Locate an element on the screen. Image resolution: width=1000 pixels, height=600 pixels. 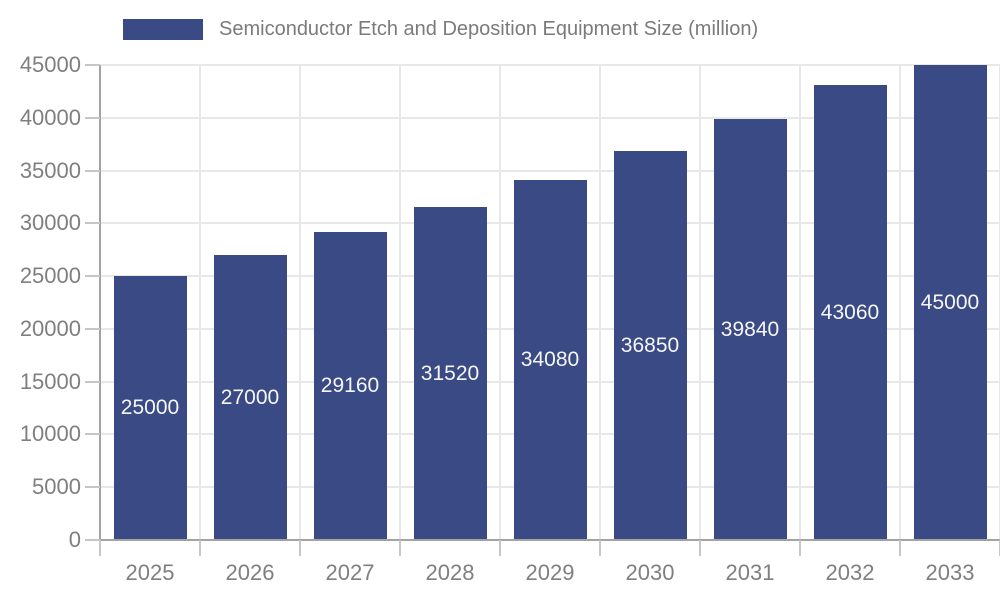
bar-2032 is located at coordinates (850, 312).